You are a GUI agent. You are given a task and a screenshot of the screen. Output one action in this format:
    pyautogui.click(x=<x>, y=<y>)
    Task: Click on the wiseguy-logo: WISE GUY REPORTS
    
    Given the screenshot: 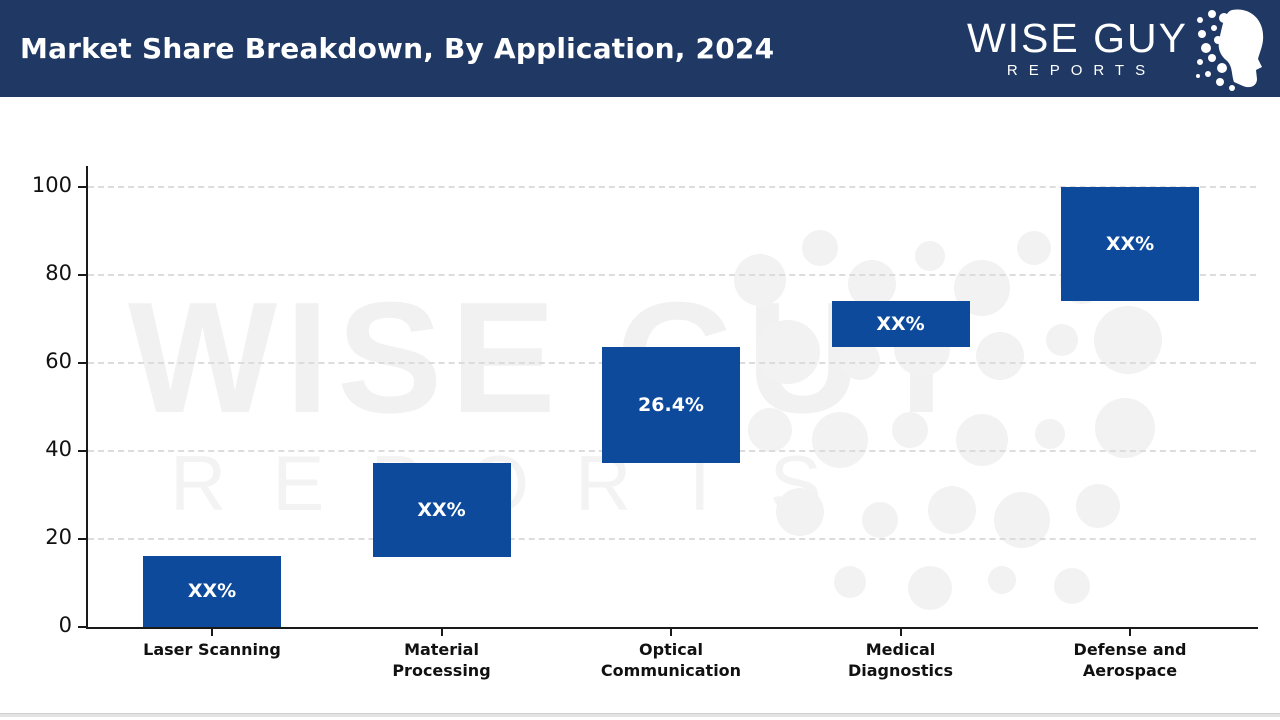 What is the action you would take?
    pyautogui.click(x=1116, y=49)
    